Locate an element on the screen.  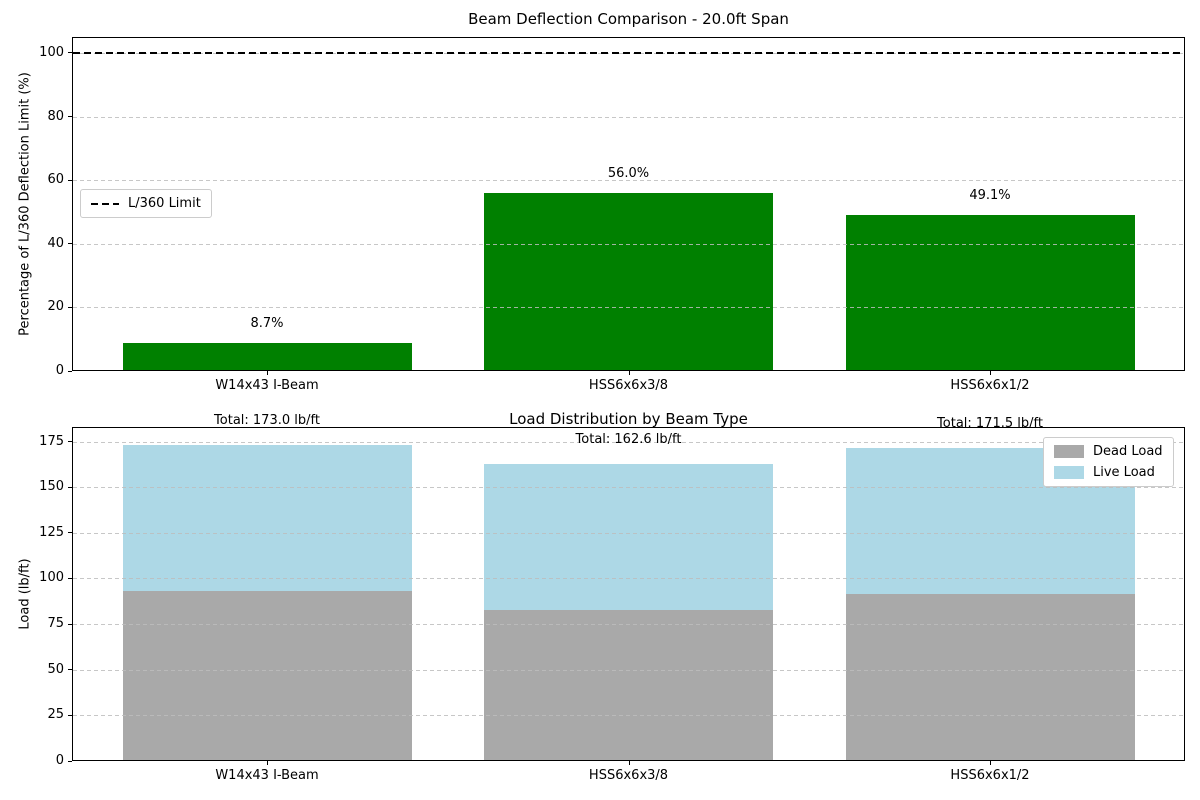
legend: L/360 Limit is located at coordinates (146, 203).